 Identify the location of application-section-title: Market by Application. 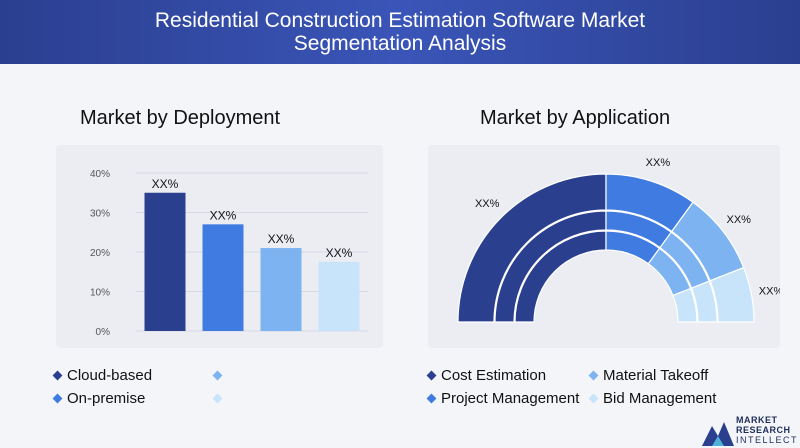
(575, 118).